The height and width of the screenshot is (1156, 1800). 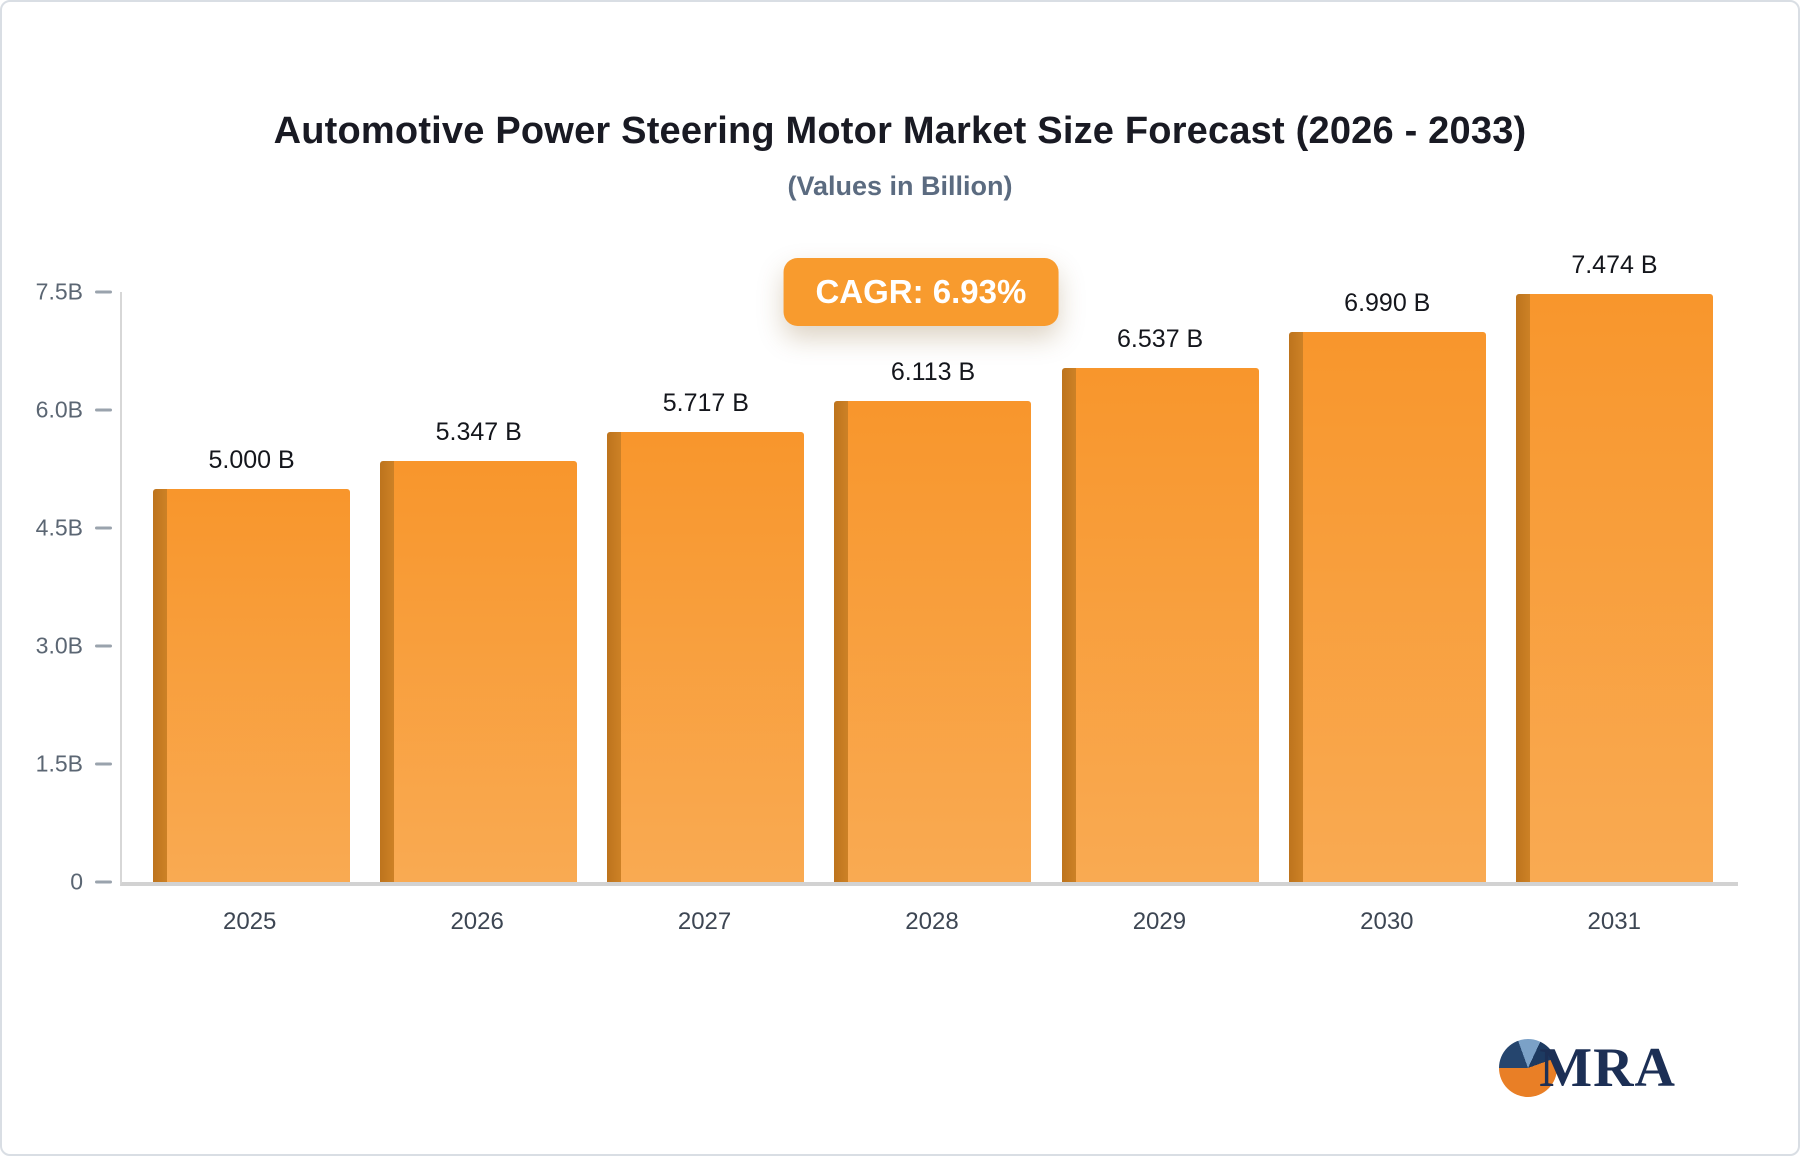 What do you see at coordinates (59, 645) in the screenshot?
I see `y-tick-label: 3.0B` at bounding box center [59, 645].